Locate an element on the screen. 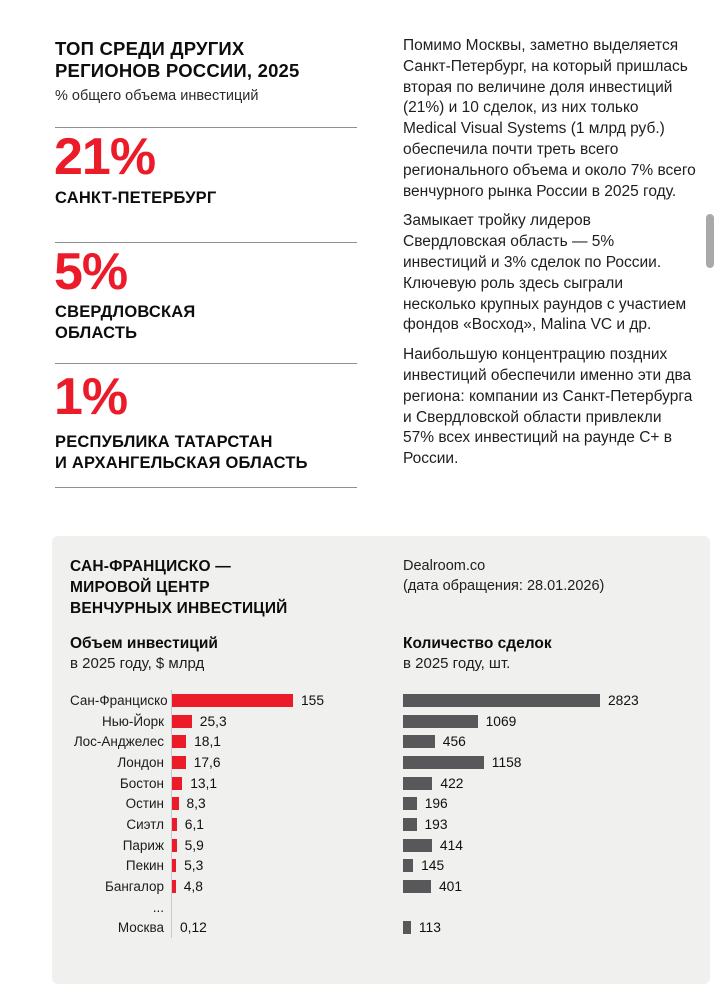 The width and height of the screenshot is (720, 1008). chart-row is located at coordinates (547, 907).